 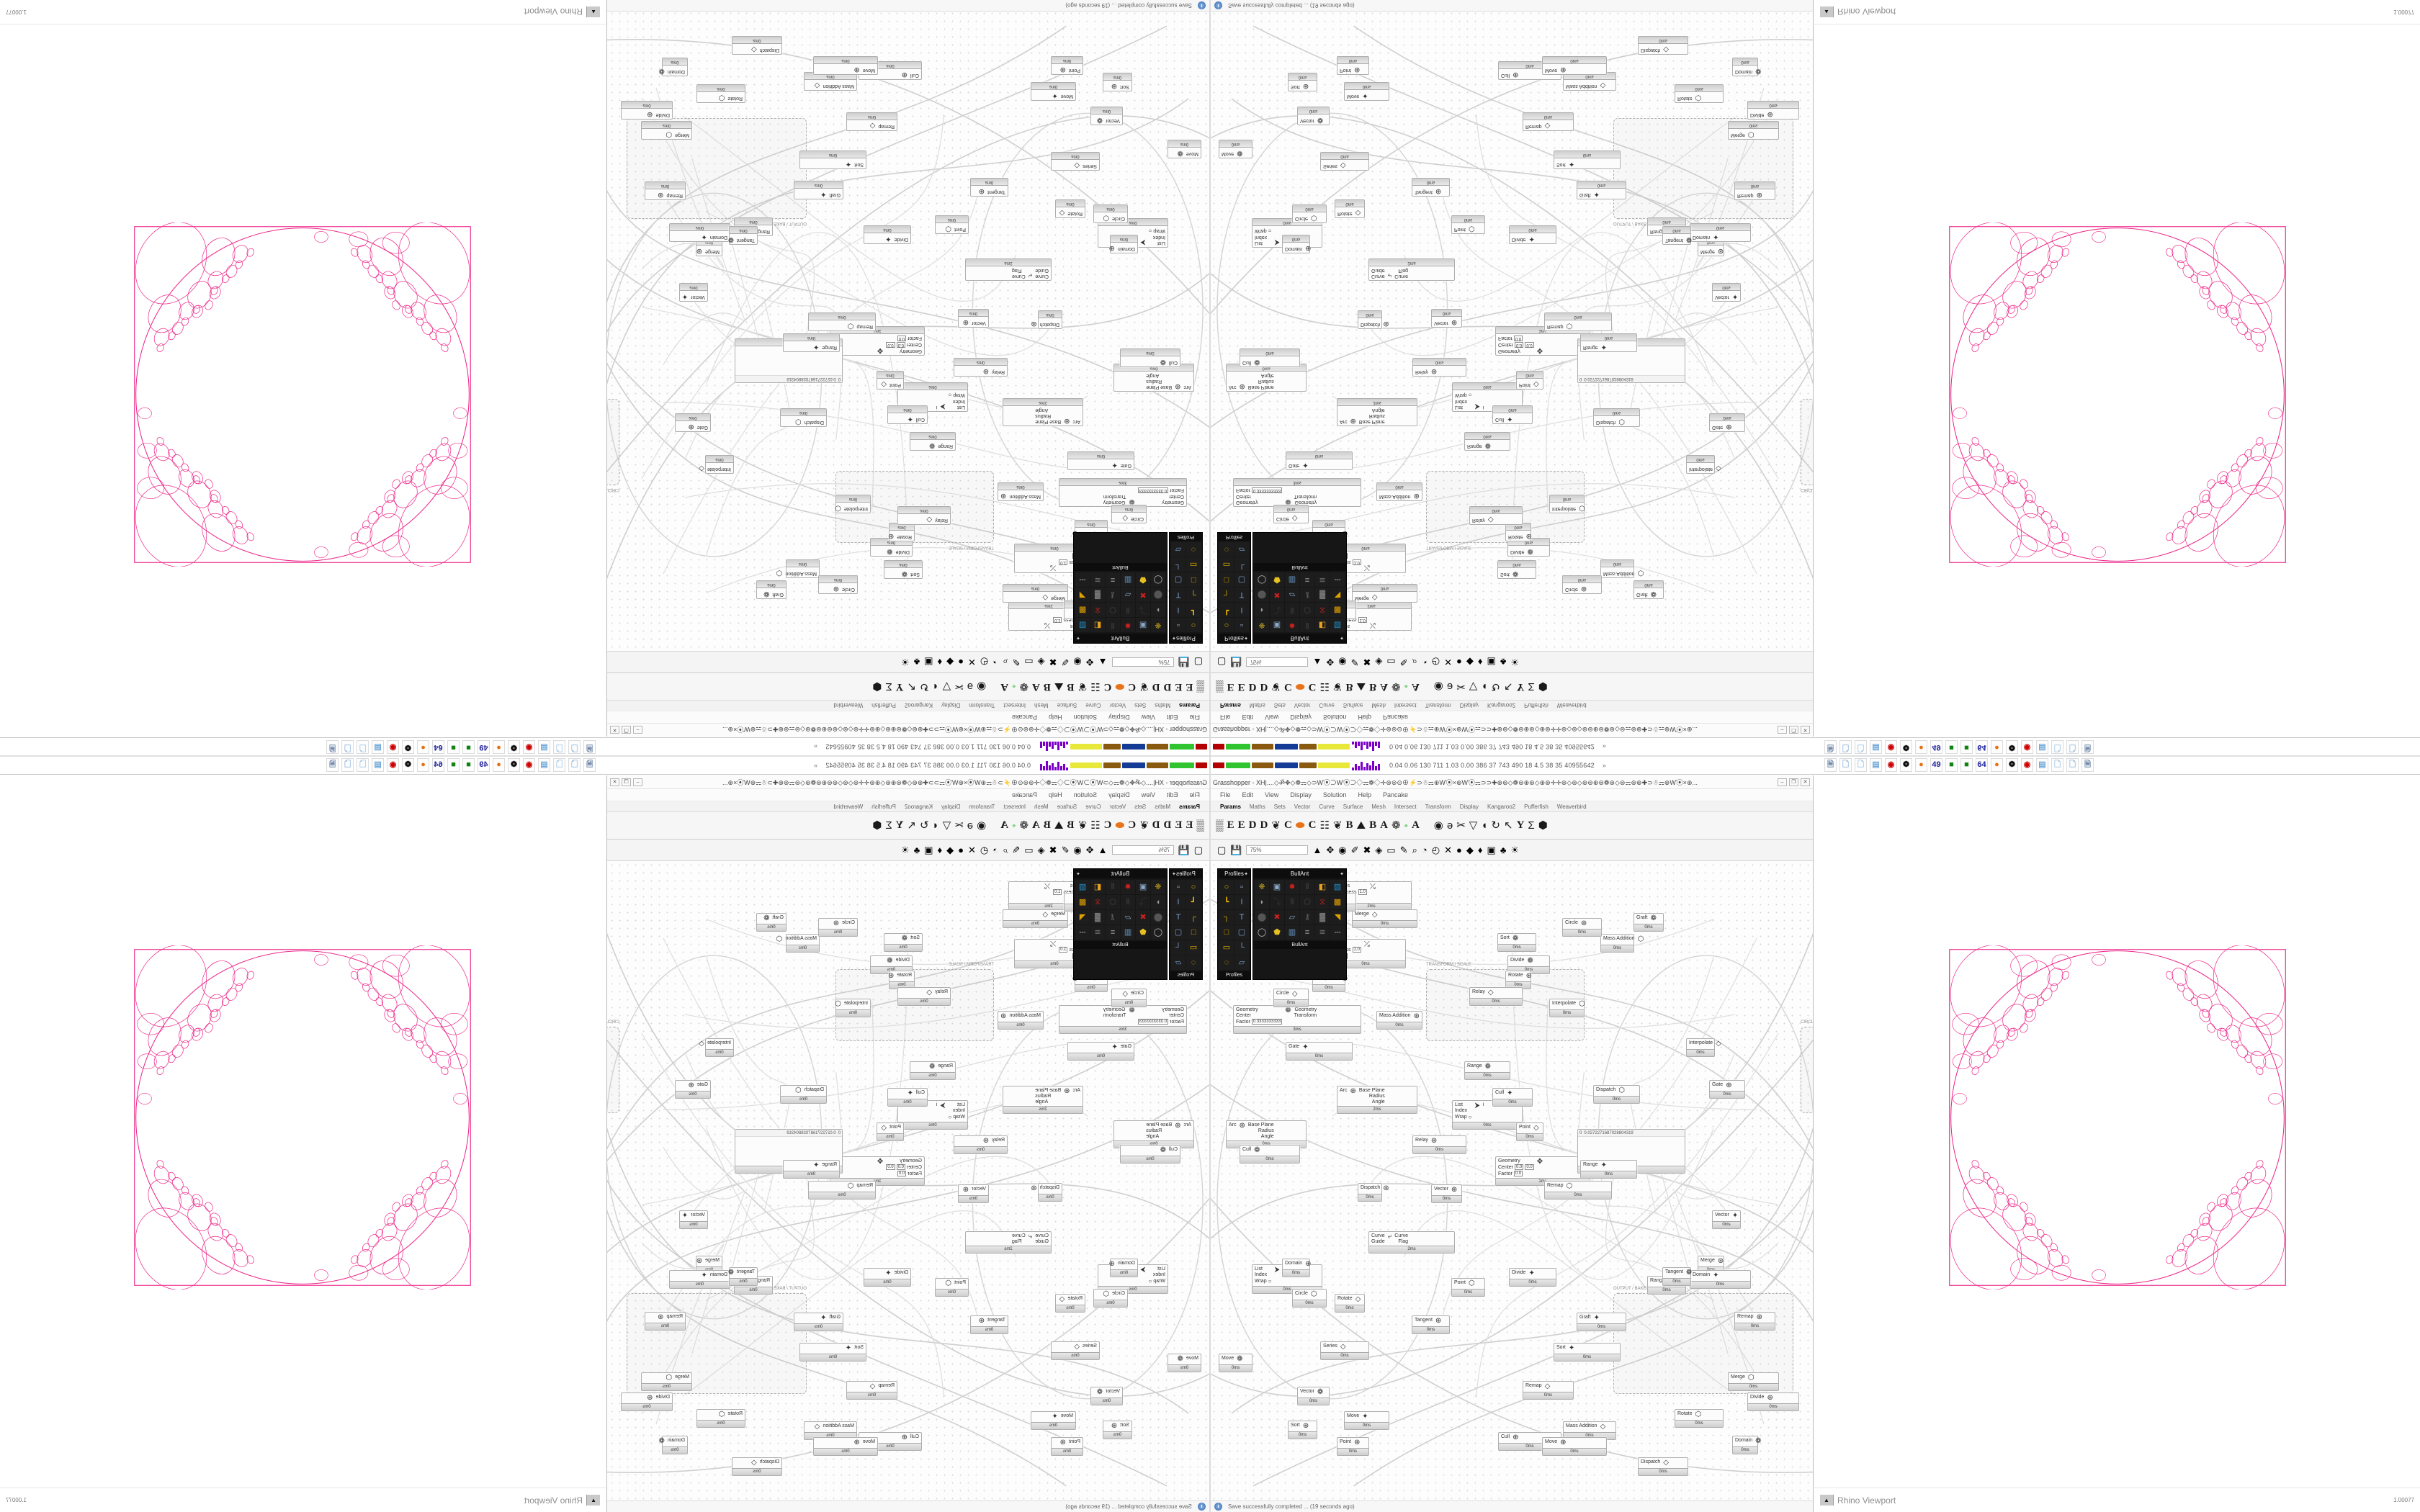 What do you see at coordinates (2042, 747) in the screenshot?
I see `calculator2-icon: ▤` at bounding box center [2042, 747].